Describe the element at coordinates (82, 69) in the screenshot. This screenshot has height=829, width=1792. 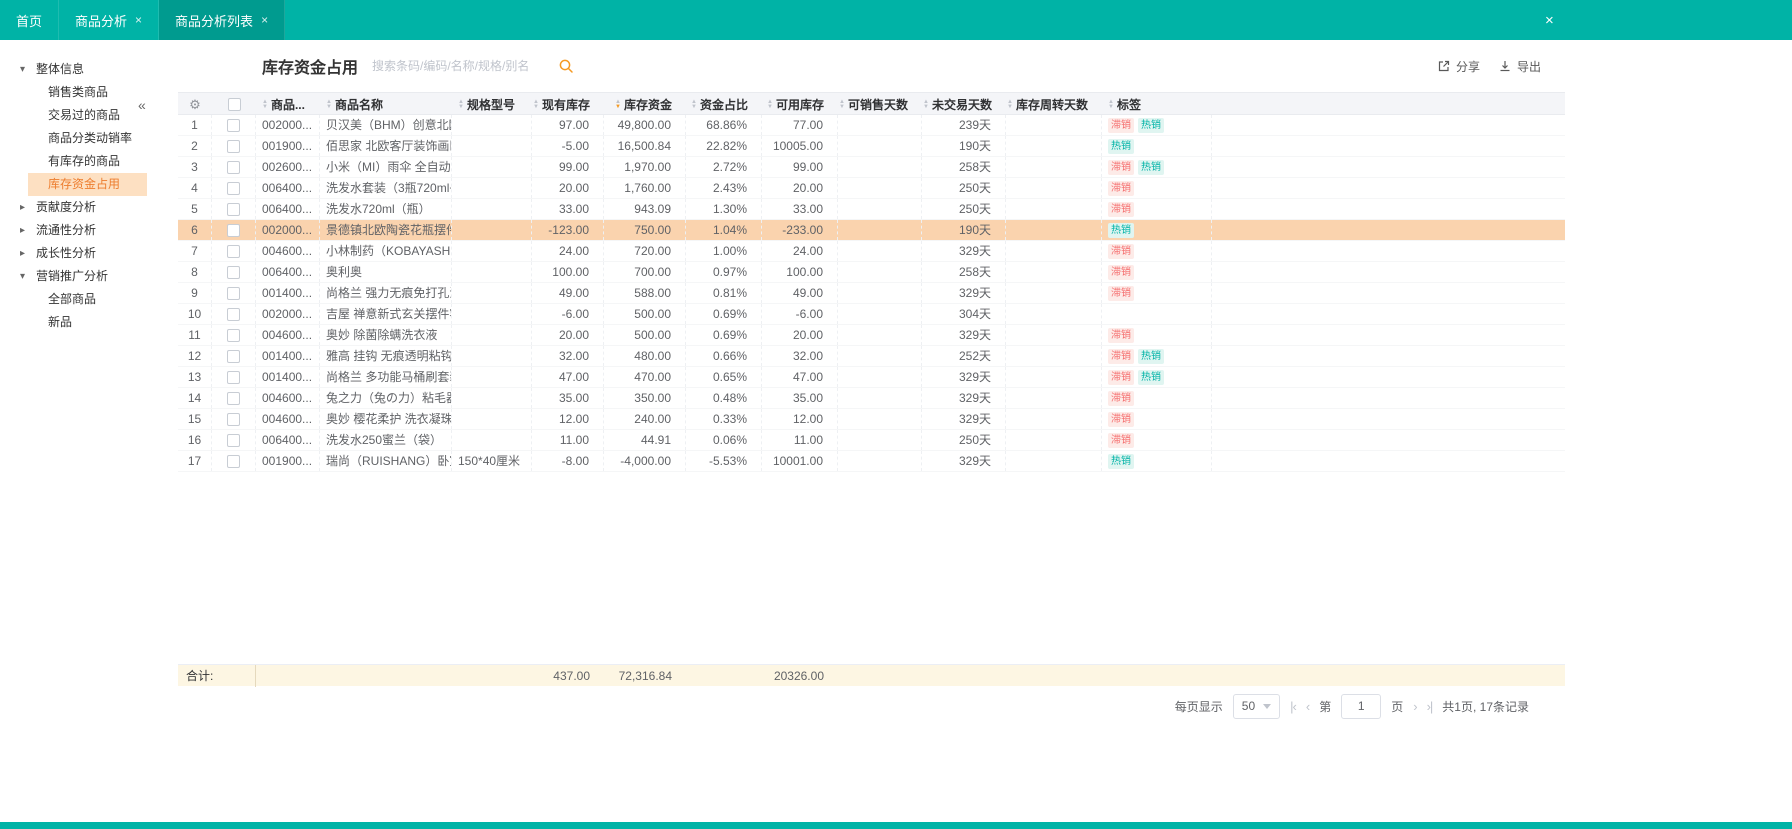
I see `sidebar-group-overall-info: ▾ 整体信息` at that location.